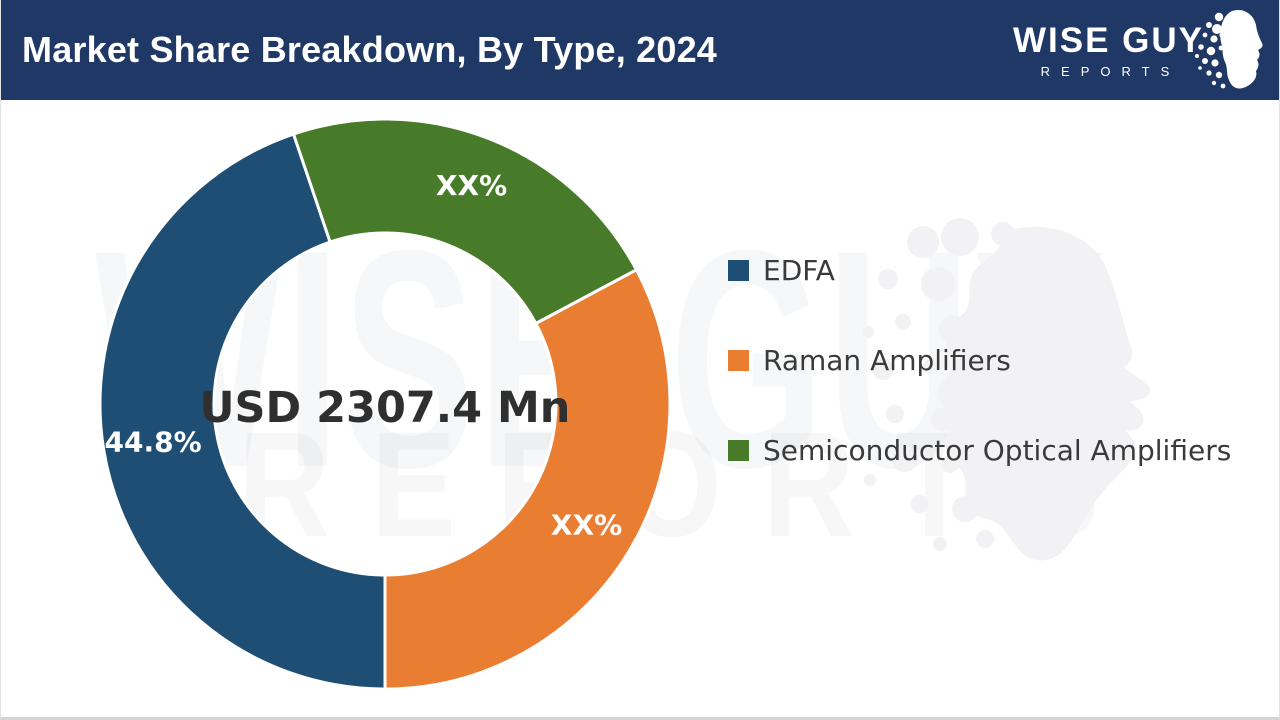  What do you see at coordinates (887, 360) in the screenshot?
I see `legend-label-raman-amplifiers: Raman Amplifiers` at bounding box center [887, 360].